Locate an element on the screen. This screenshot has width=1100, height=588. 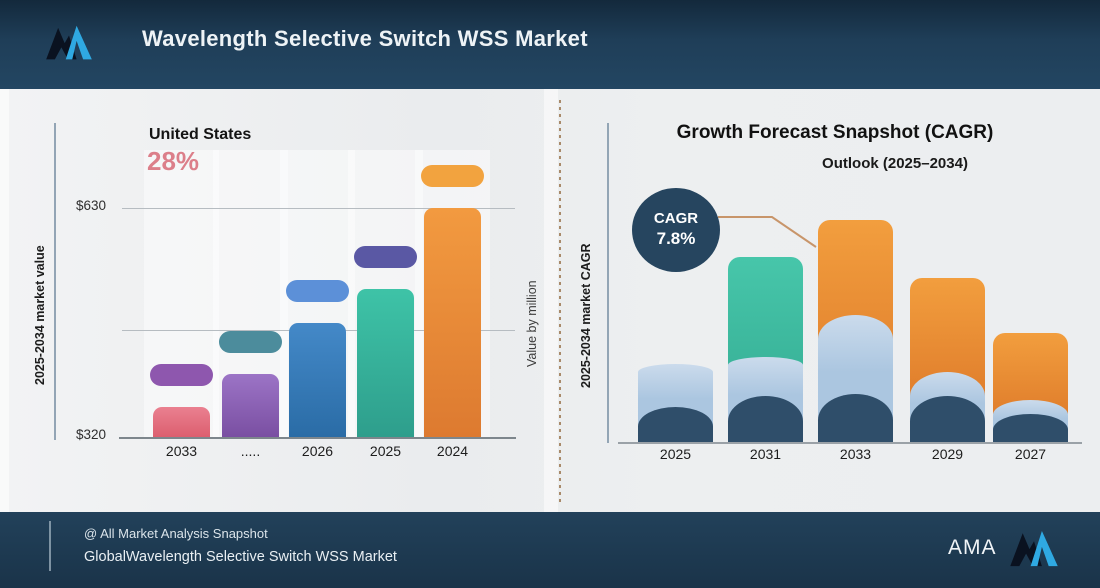
column-band is located at coordinates (181, 293).